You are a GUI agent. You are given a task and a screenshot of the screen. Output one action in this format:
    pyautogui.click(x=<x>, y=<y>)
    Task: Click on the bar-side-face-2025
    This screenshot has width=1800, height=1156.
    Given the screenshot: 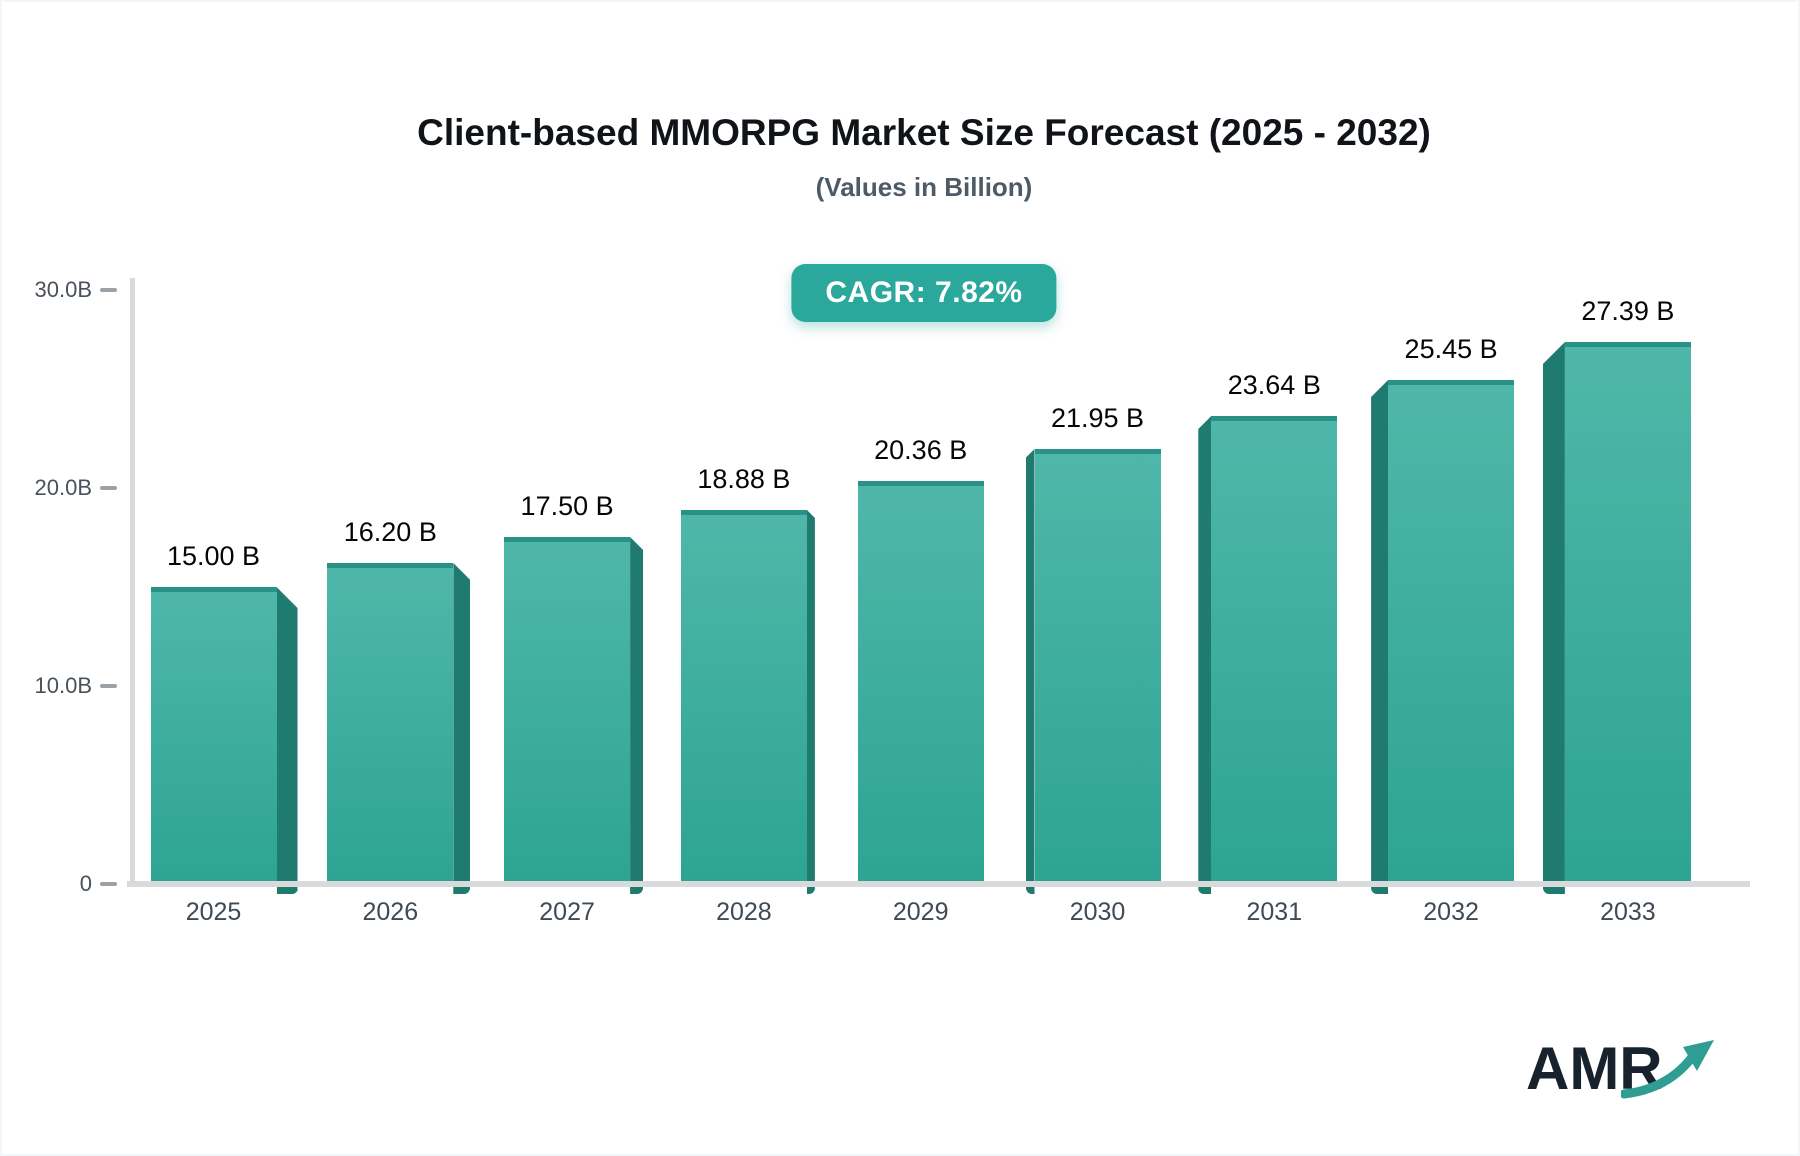 What is the action you would take?
    pyautogui.click(x=287, y=740)
    